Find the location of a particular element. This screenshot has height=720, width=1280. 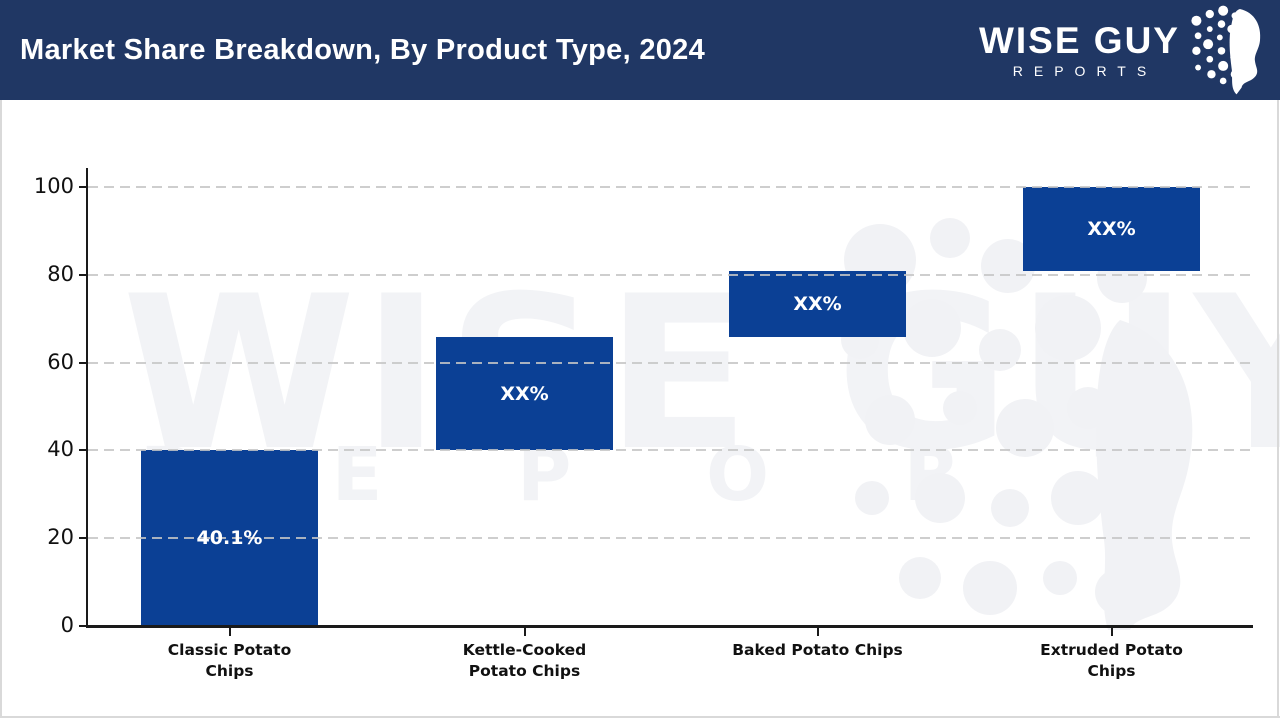

logo-text: WISE GUY REPORTS is located at coordinates (1079, 50).